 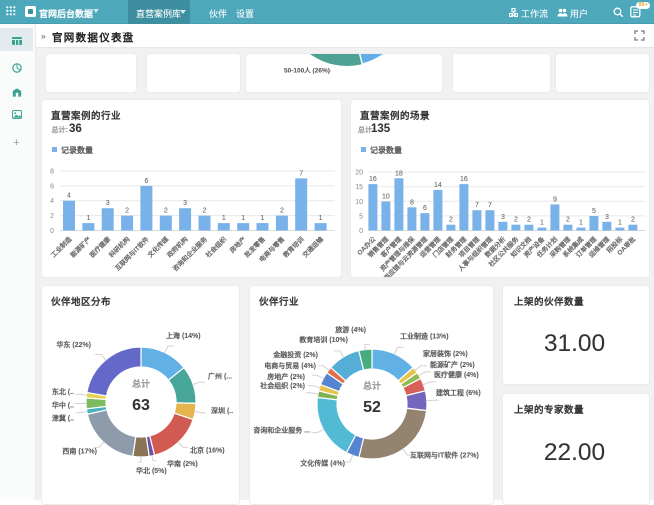 What do you see at coordinates (312, 246) in the screenshot?
I see `svg-text: 交通运输` at bounding box center [312, 246].